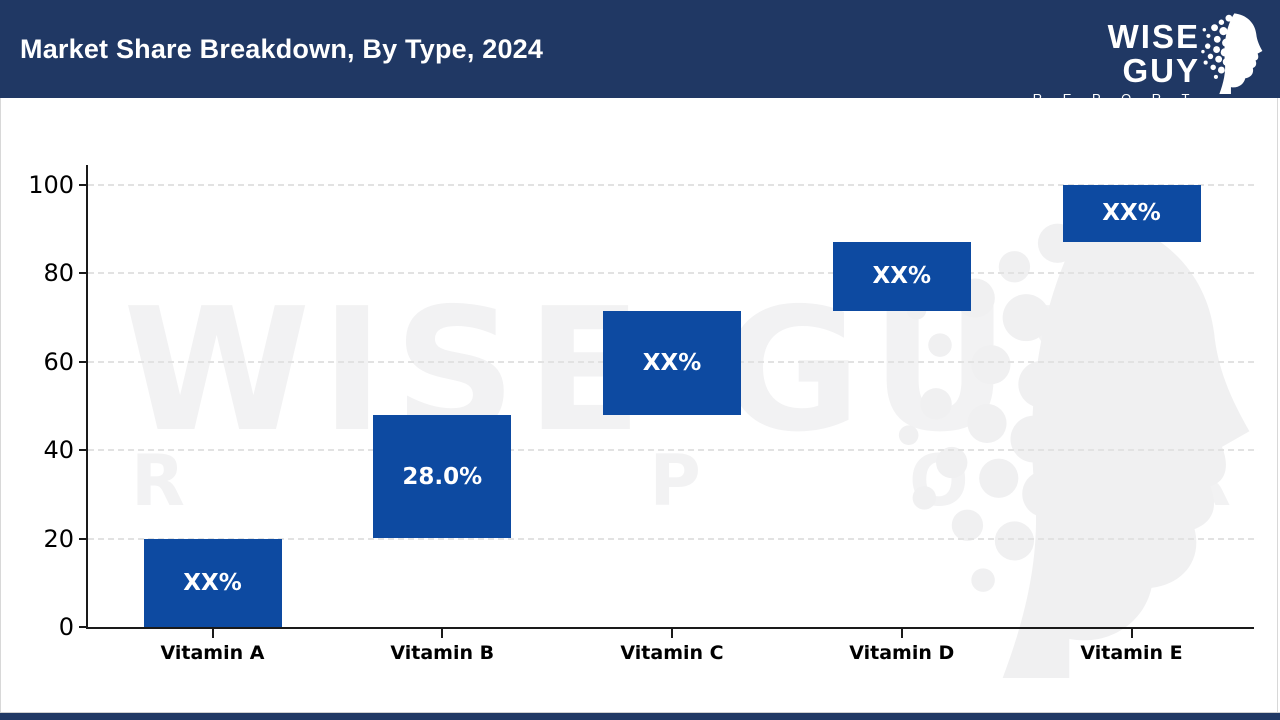 The width and height of the screenshot is (1280, 720). Describe the element at coordinates (640, 716) in the screenshot. I see `footer-bar` at that location.